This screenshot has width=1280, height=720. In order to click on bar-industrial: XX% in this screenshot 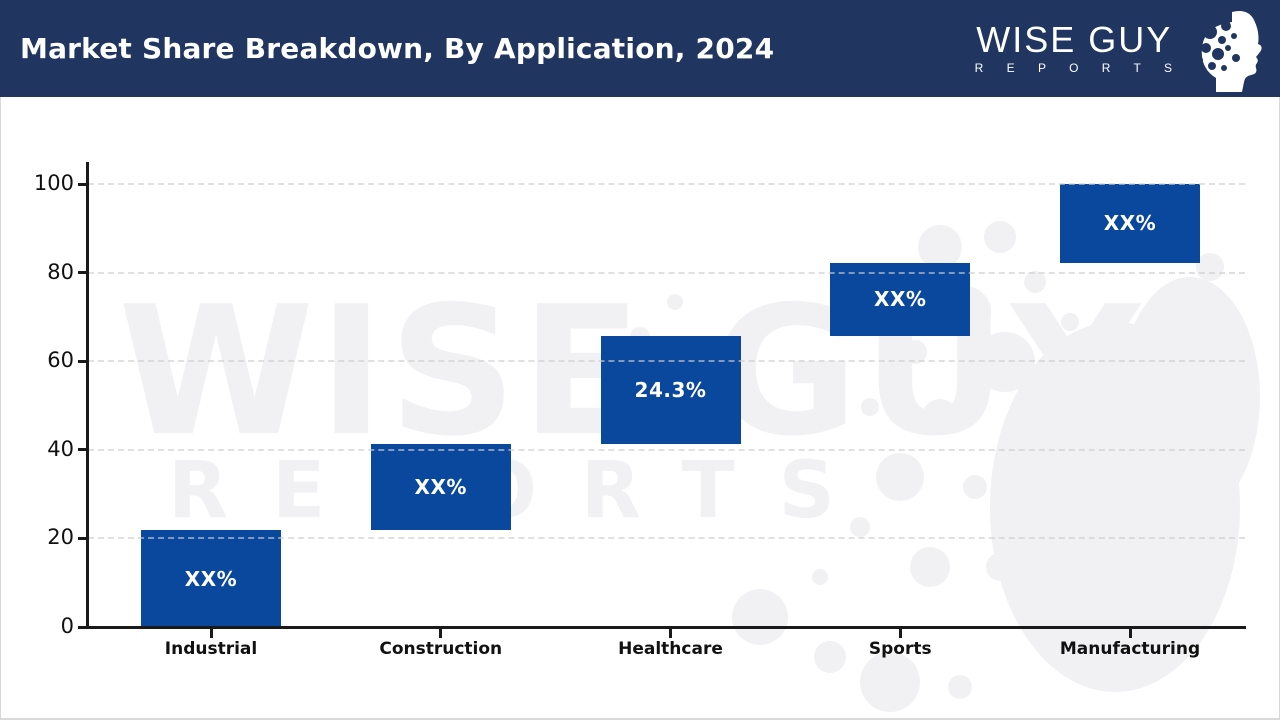, I will do `click(211, 578)`.